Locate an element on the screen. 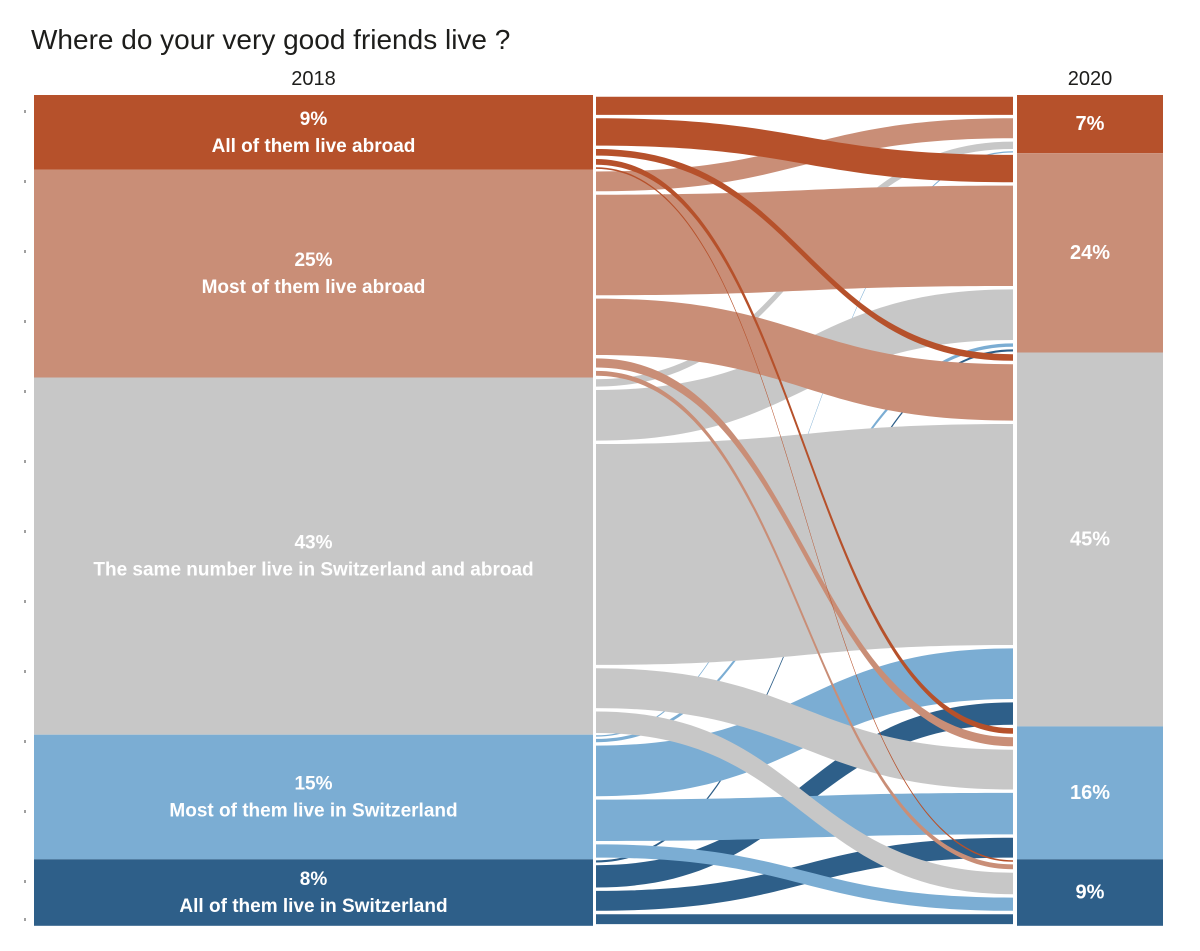  sankey-link-abroad_all-to-equal is located at coordinates (804, 255).